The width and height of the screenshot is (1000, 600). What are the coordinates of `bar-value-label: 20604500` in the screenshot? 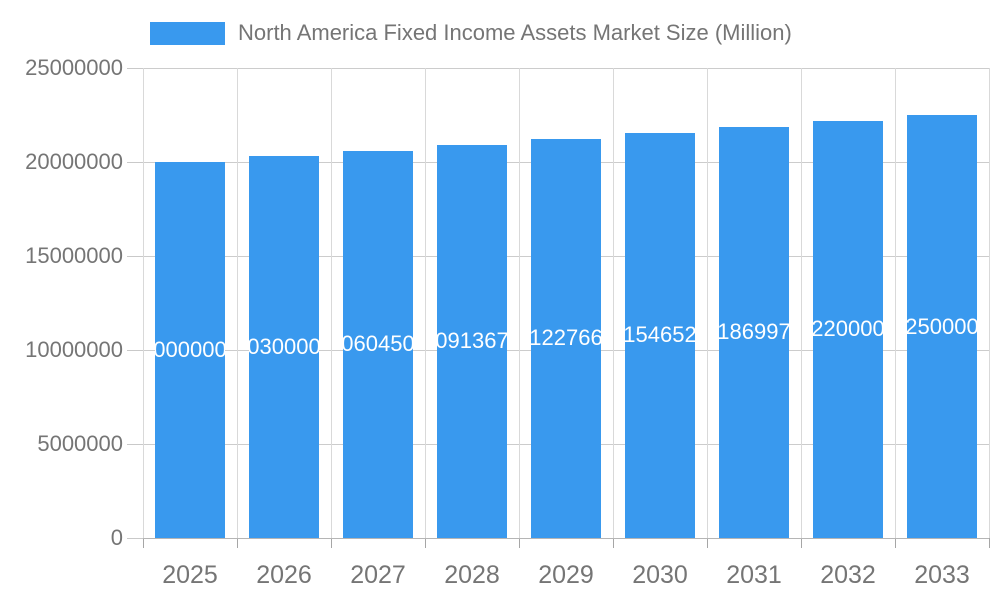 It's located at (378, 344).